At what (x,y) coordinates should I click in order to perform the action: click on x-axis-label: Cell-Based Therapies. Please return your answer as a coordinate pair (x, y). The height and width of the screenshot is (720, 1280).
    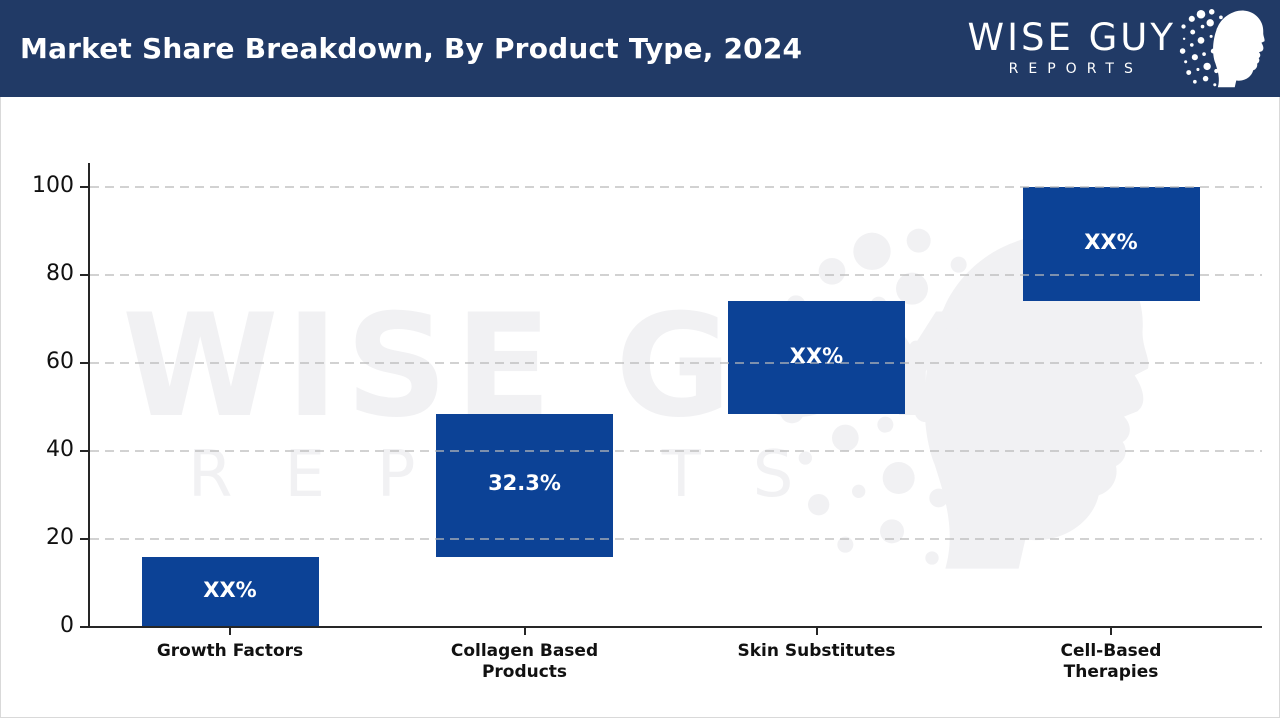
    Looking at the image, I should click on (1111, 661).